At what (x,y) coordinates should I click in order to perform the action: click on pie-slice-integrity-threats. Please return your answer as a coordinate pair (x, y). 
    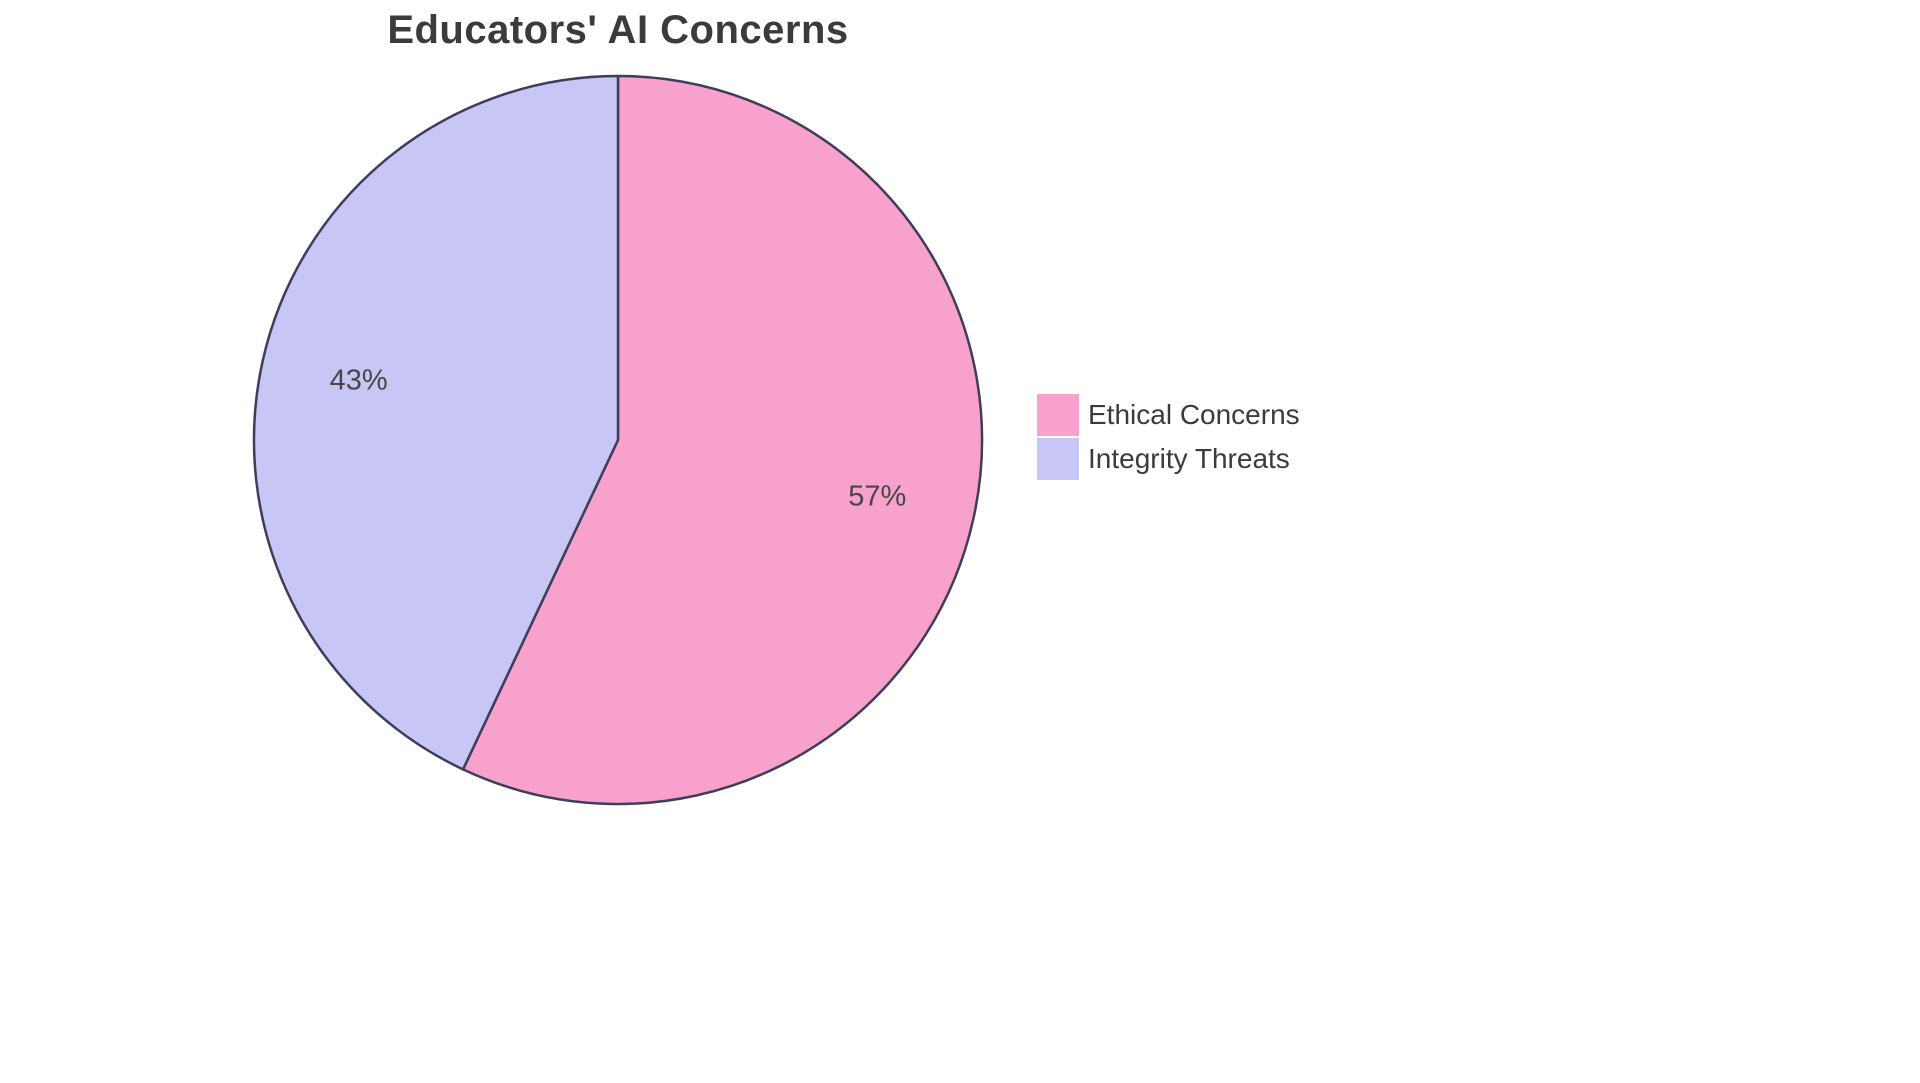
    Looking at the image, I should click on (436, 422).